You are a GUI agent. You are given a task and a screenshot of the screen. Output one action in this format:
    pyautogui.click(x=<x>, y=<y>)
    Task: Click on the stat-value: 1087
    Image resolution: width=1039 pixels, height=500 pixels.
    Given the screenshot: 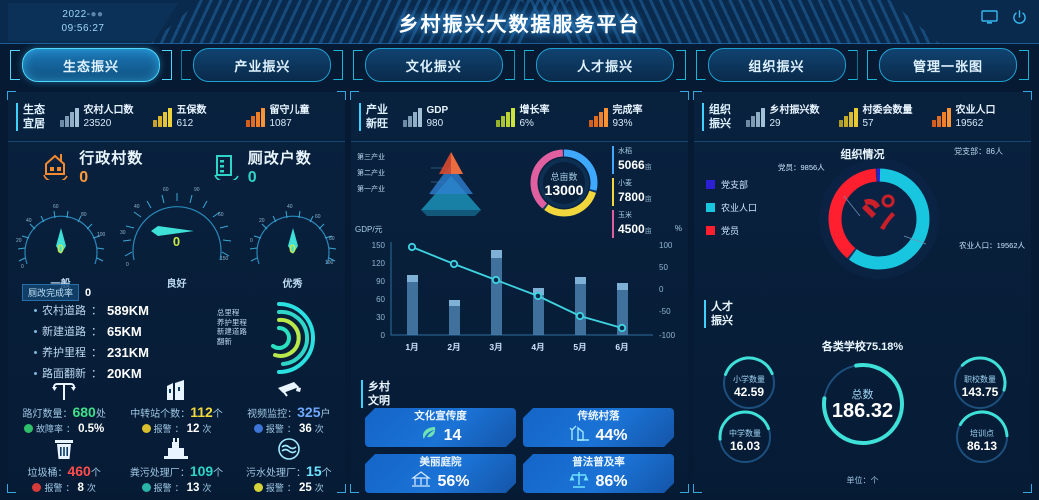 What is the action you would take?
    pyautogui.click(x=280, y=123)
    